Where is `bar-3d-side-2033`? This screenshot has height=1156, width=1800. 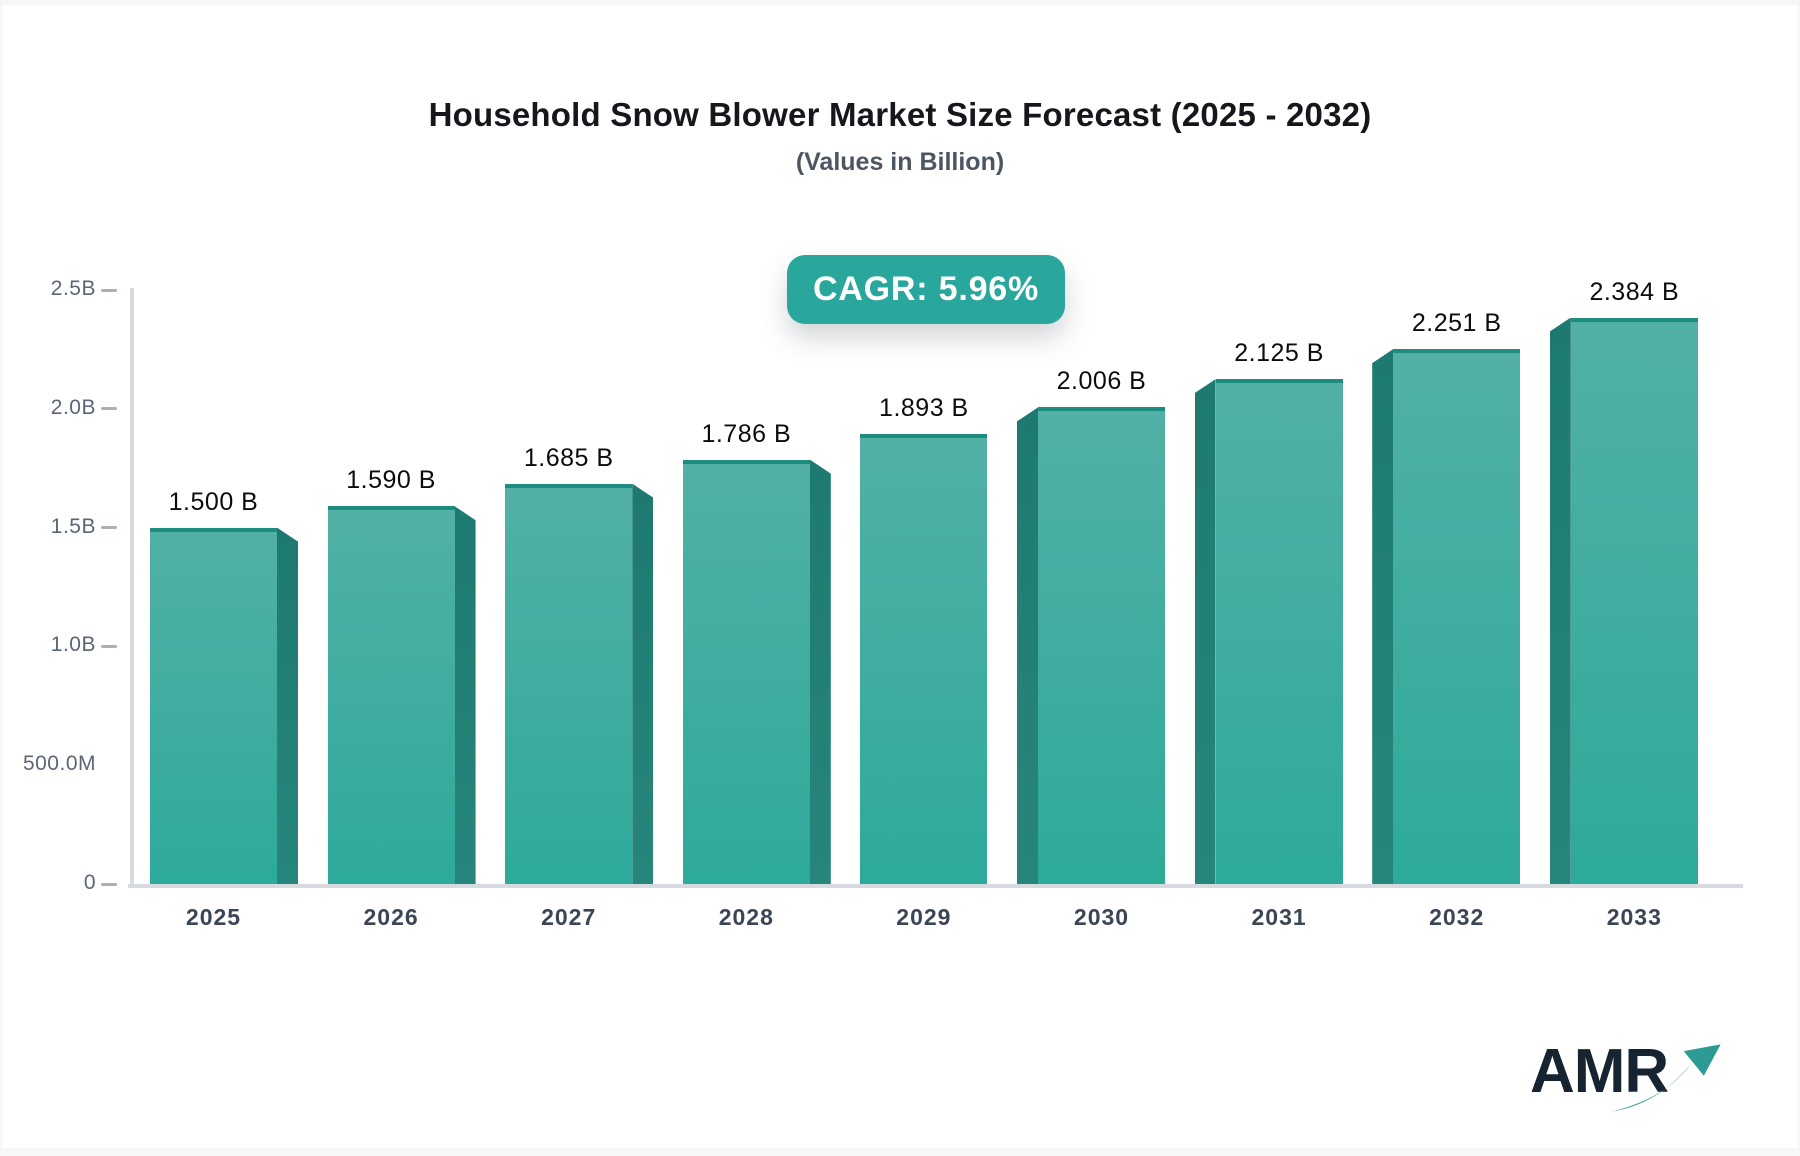
bar-3d-side-2033 is located at coordinates (1560, 600).